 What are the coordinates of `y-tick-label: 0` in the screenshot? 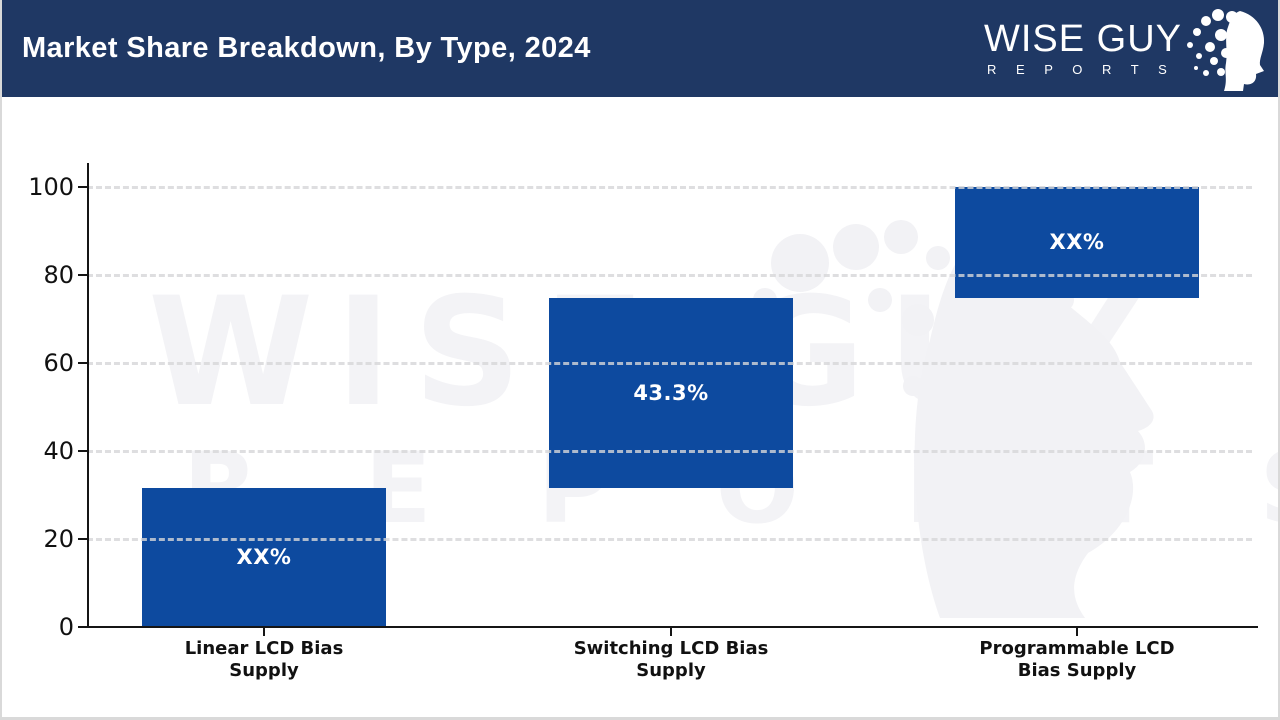 It's located at (66, 626).